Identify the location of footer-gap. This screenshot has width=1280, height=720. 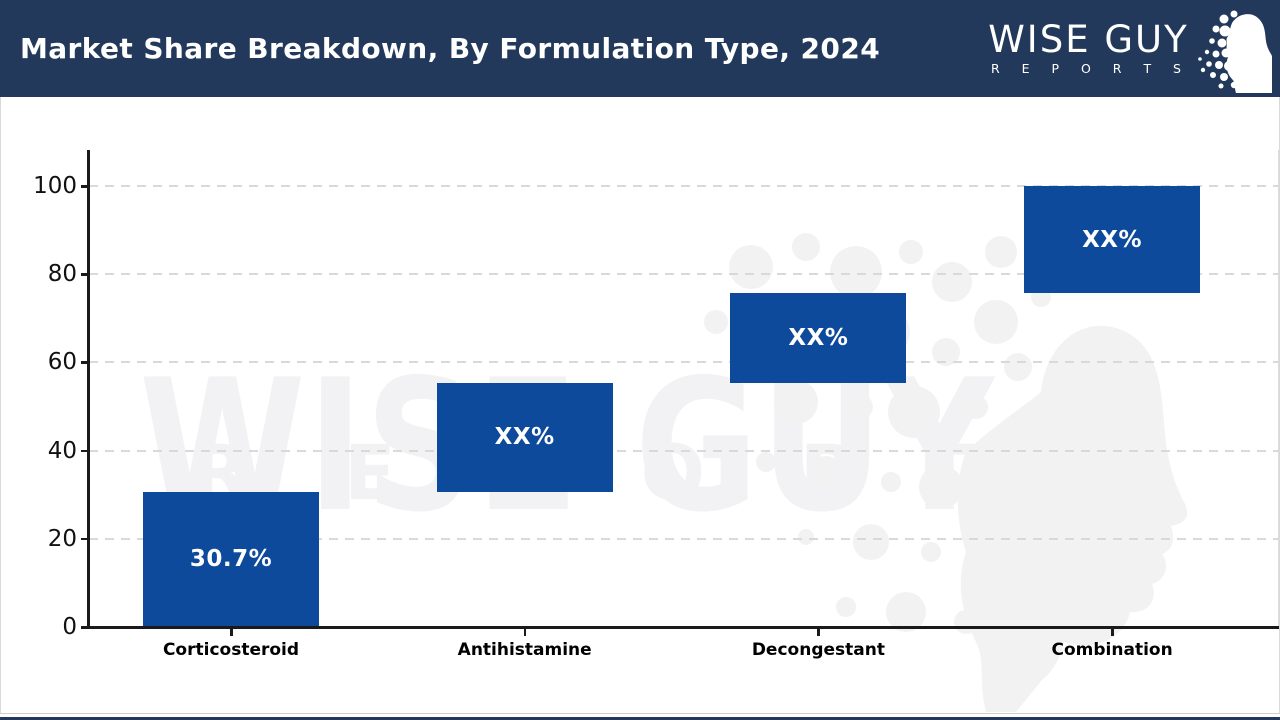
(640, 715).